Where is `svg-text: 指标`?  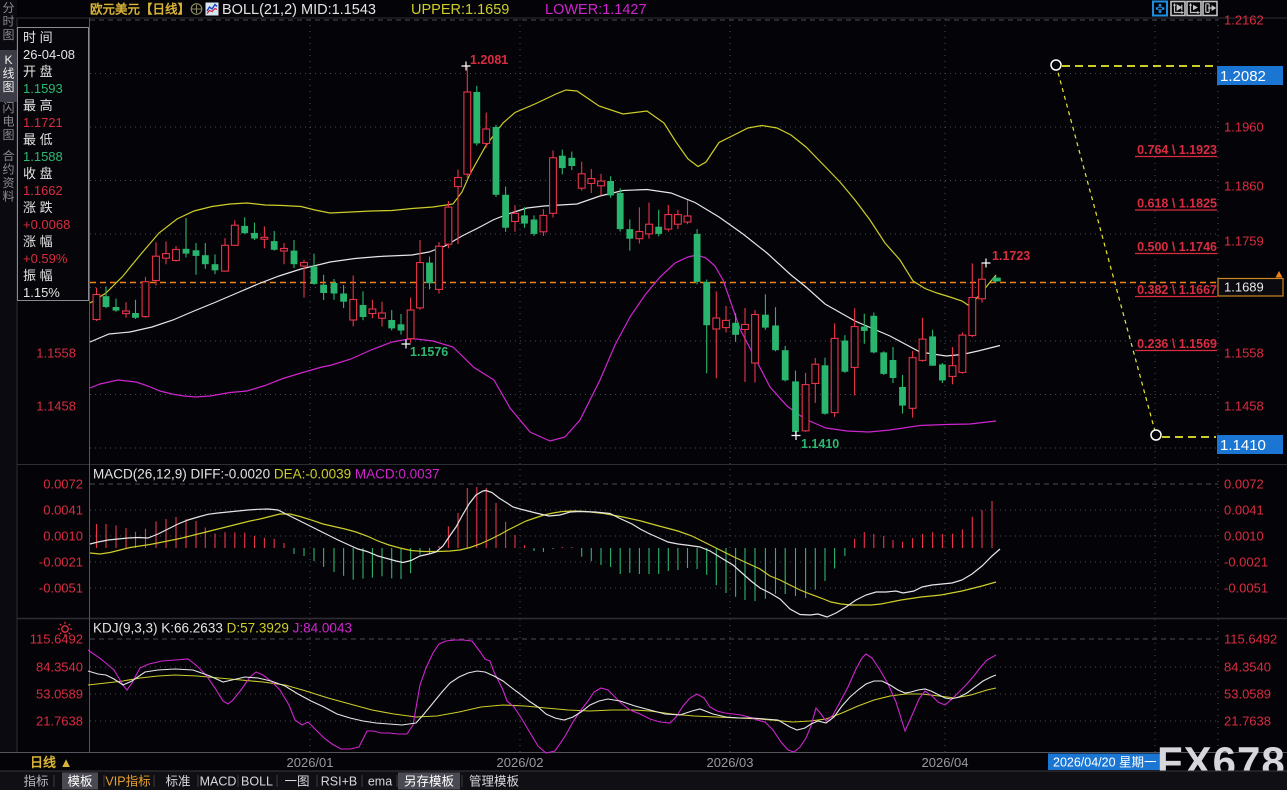
svg-text: 指标 is located at coordinates (35, 781).